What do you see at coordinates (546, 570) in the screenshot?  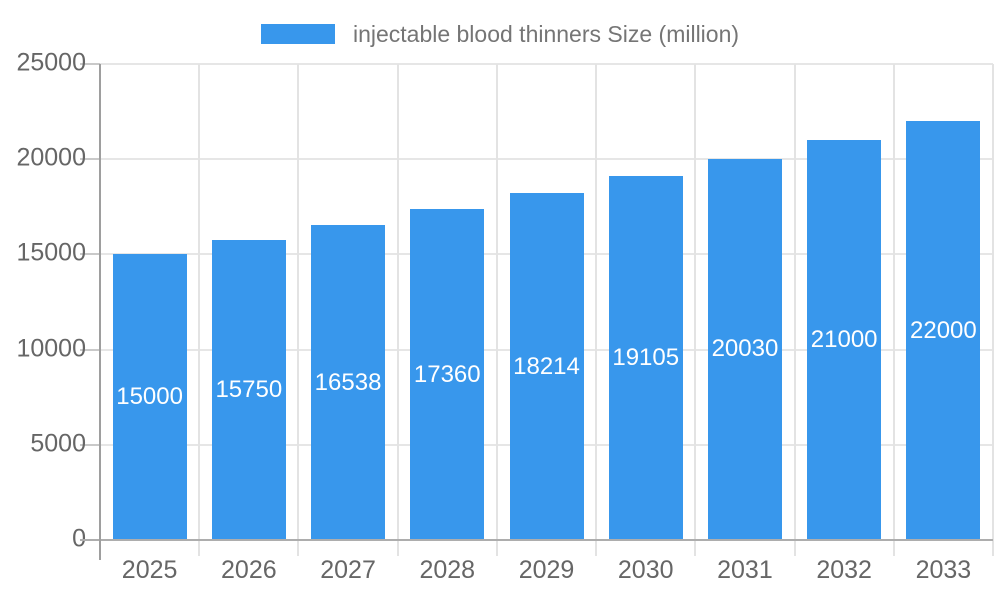 I see `x-axis-label: 2029` at bounding box center [546, 570].